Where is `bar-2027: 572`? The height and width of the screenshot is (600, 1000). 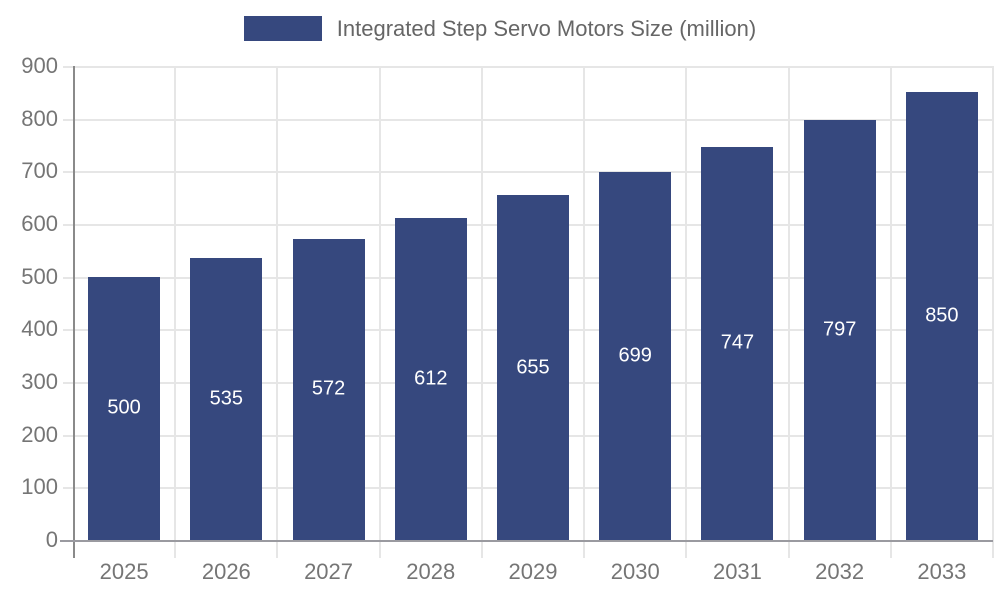 bar-2027: 572 is located at coordinates (328, 389).